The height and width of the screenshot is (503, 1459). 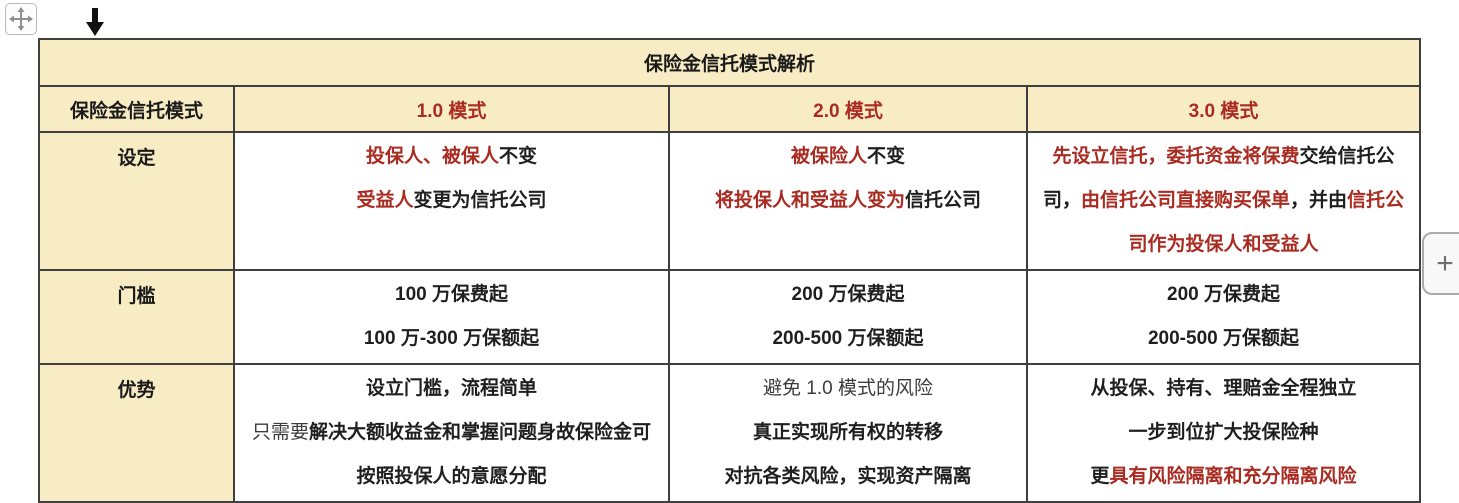 I want to click on cell-line: 设立门槛，流程简单, so click(x=451, y=389).